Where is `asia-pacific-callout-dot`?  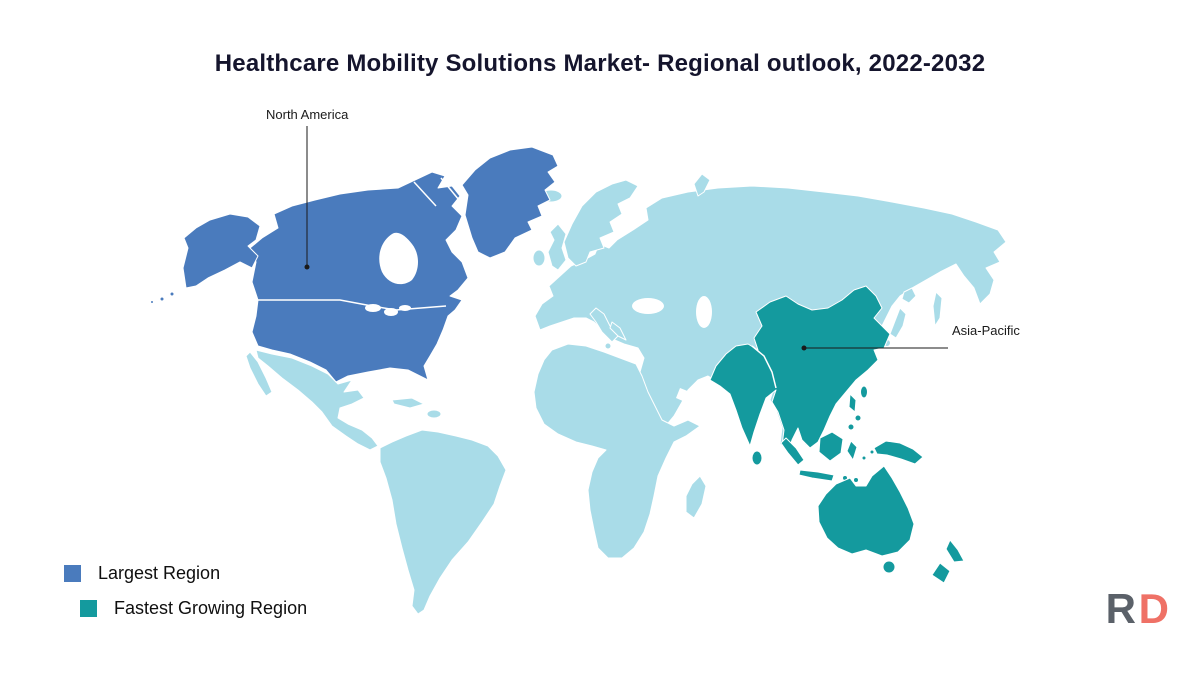 asia-pacific-callout-dot is located at coordinates (804, 348).